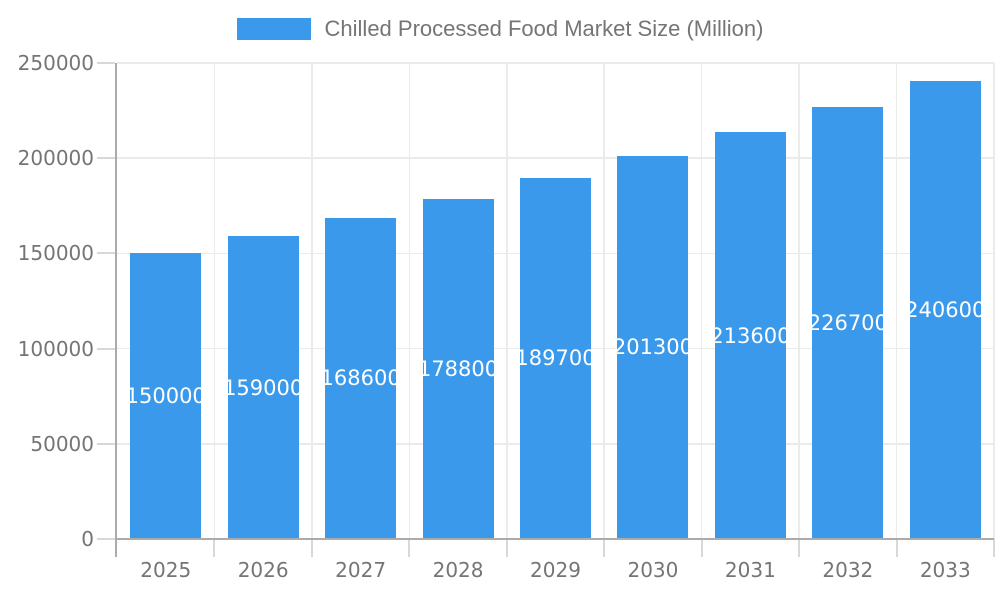 Image resolution: width=1000 pixels, height=600 pixels. I want to click on bar-value-label: 150000, so click(166, 396).